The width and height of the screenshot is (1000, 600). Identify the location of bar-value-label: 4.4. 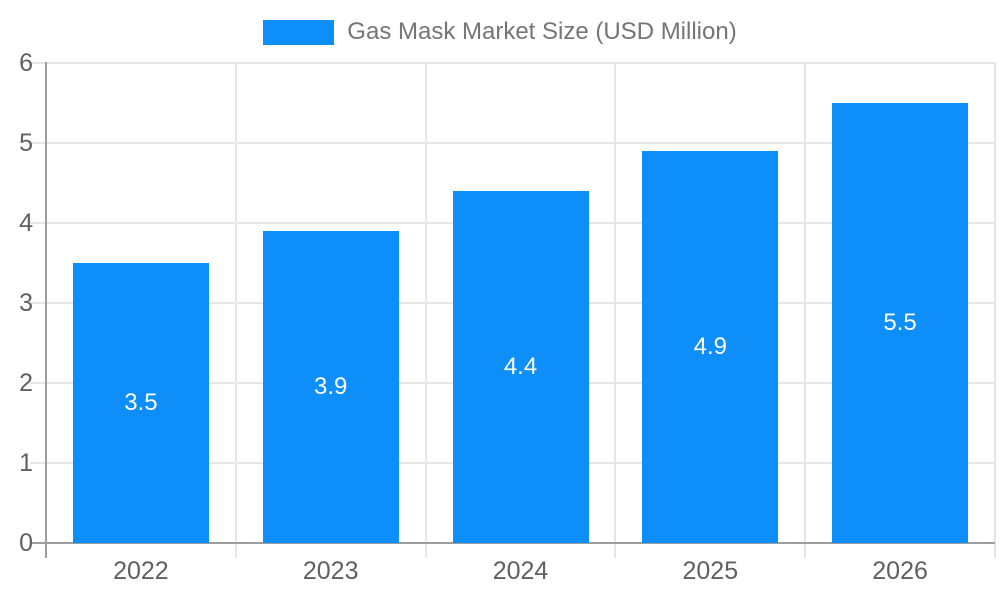
(520, 366).